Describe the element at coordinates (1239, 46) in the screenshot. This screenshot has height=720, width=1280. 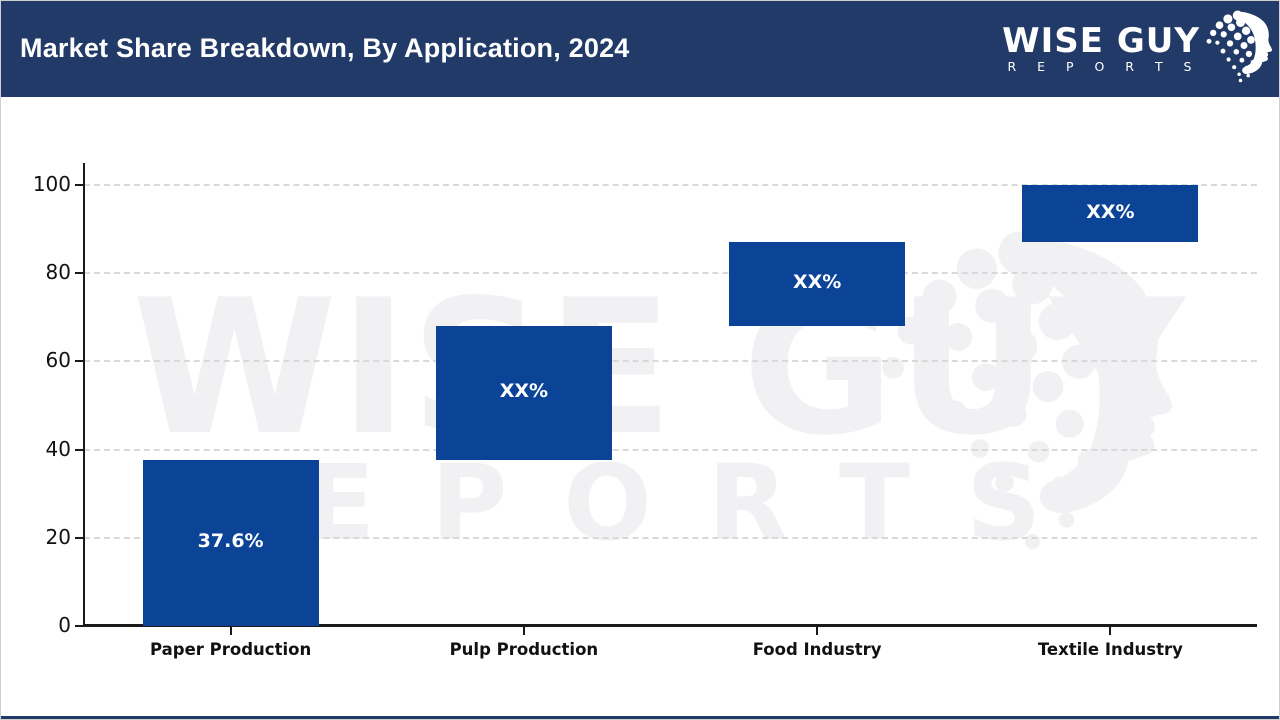
I see `logo-head-icon` at that location.